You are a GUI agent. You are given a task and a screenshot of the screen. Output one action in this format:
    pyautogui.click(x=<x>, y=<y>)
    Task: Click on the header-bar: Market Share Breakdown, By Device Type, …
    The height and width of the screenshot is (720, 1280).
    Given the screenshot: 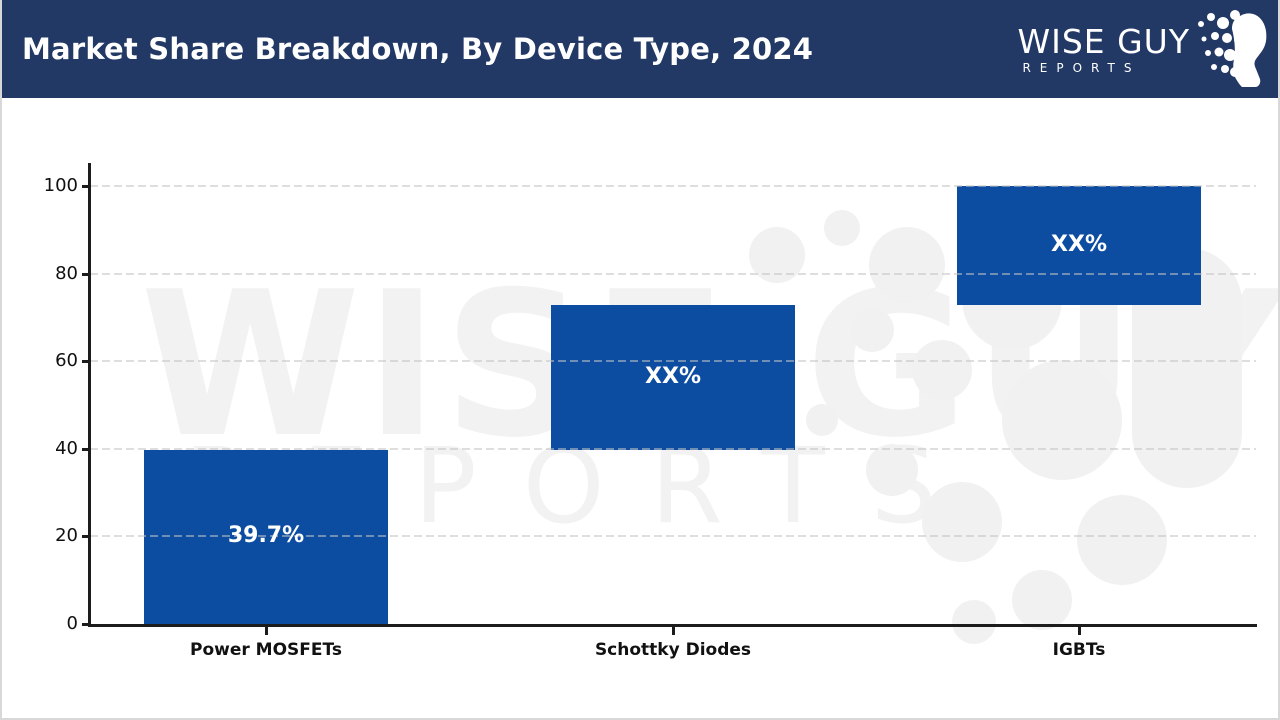 What is the action you would take?
    pyautogui.click(x=640, y=49)
    